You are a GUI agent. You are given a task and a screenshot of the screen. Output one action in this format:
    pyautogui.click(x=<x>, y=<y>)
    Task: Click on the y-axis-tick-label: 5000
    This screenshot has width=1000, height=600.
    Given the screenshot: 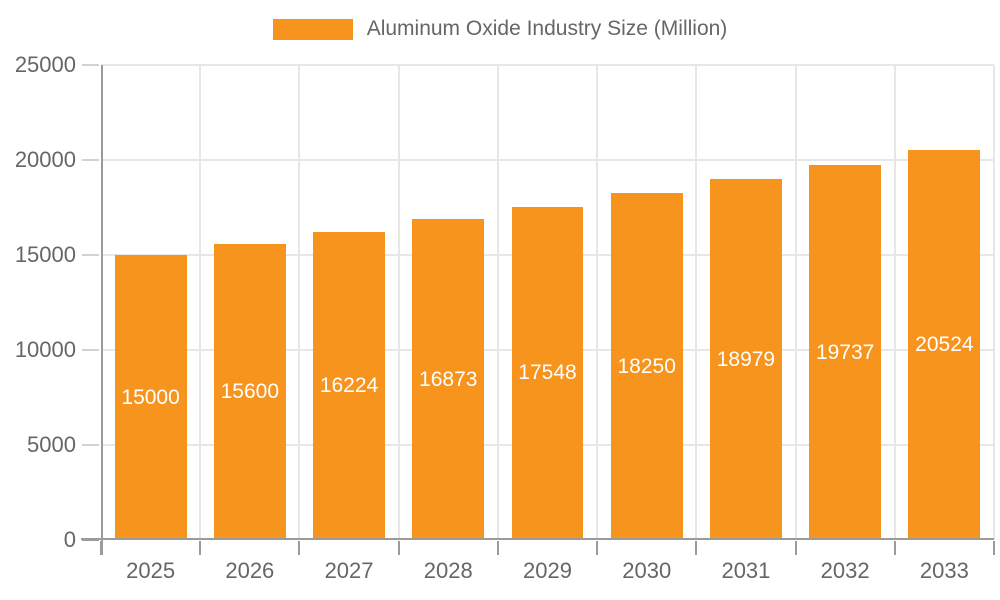 What is the action you would take?
    pyautogui.click(x=51, y=444)
    